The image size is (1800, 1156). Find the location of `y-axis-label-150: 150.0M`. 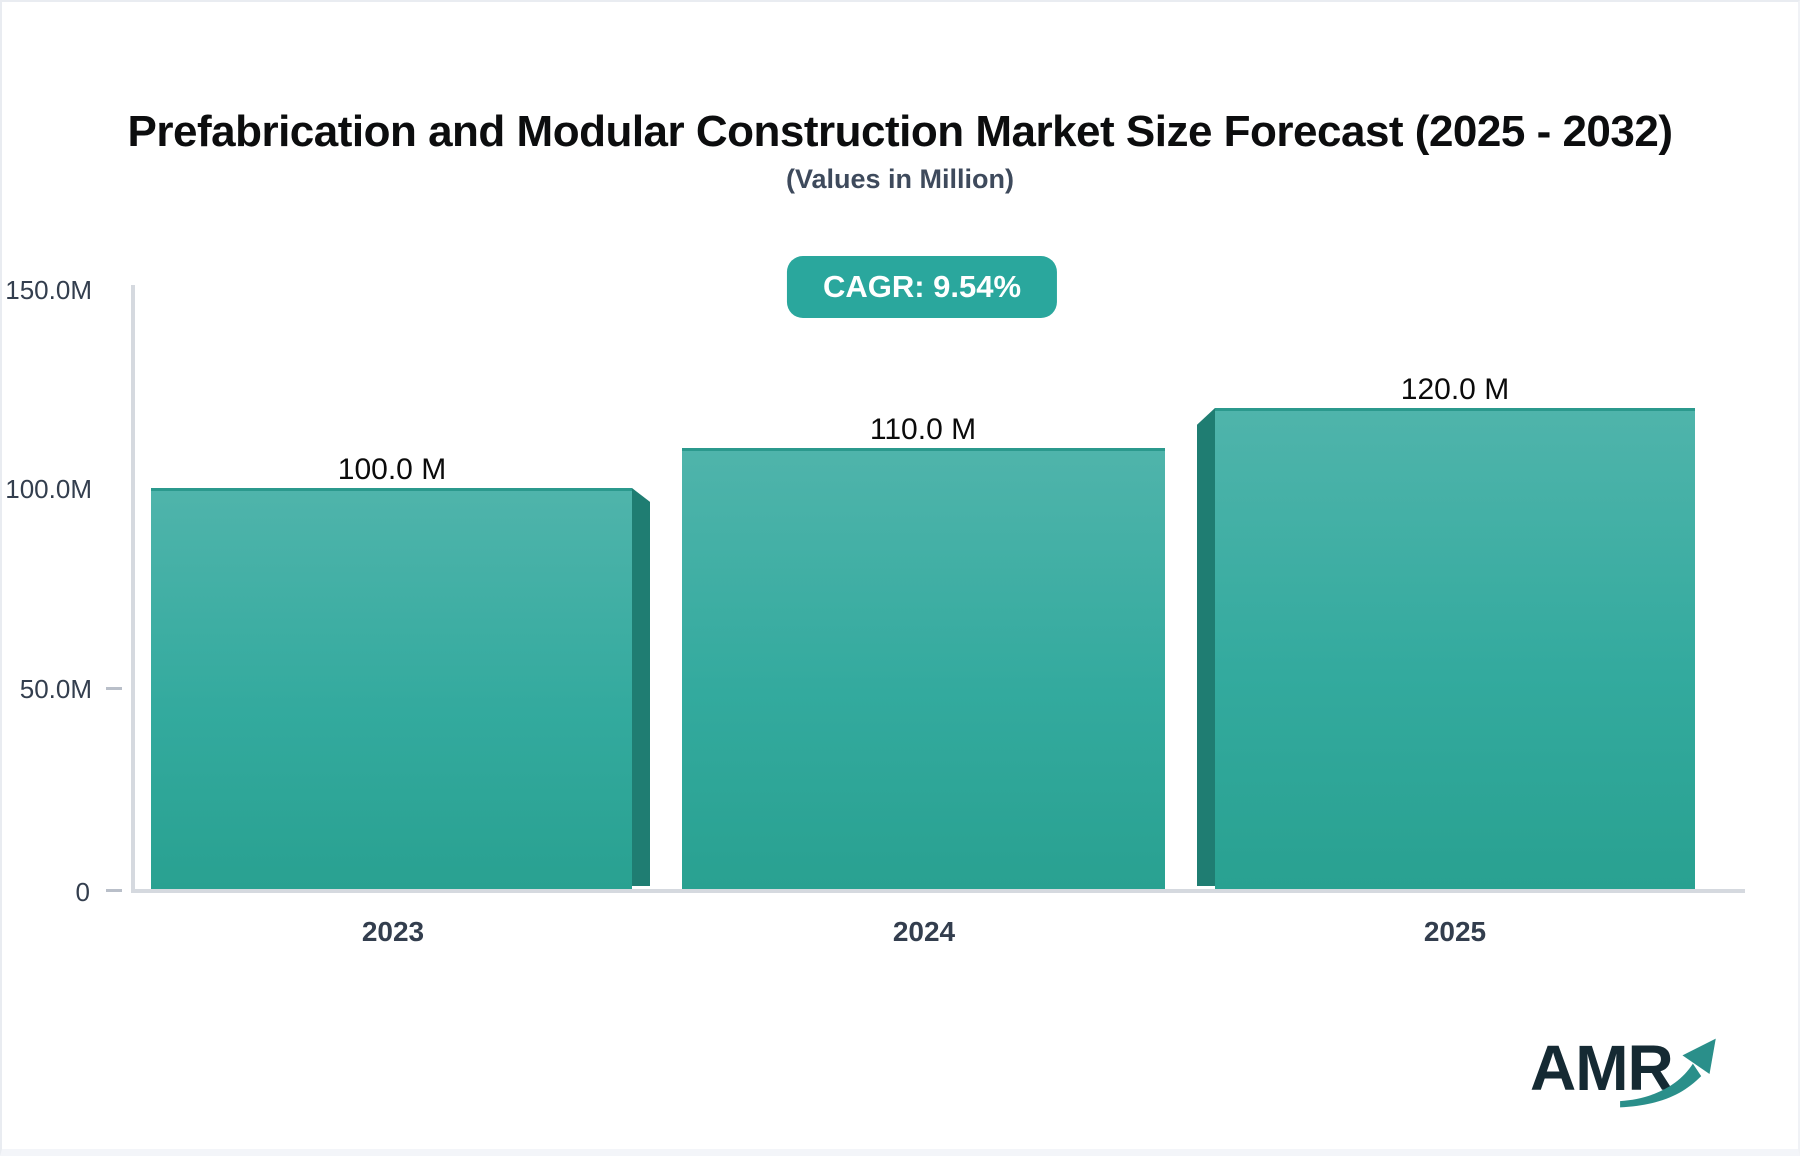

y-axis-label-150: 150.0M is located at coordinates (48, 290).